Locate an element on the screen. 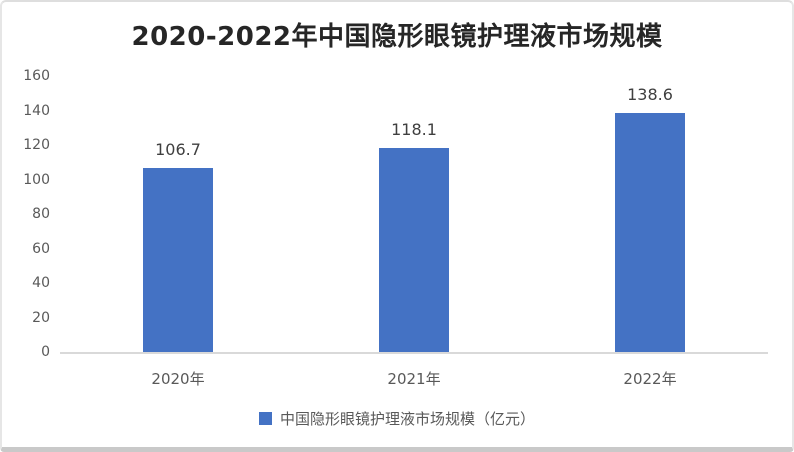  y-axis-tick-label: 80 is located at coordinates (41, 214).